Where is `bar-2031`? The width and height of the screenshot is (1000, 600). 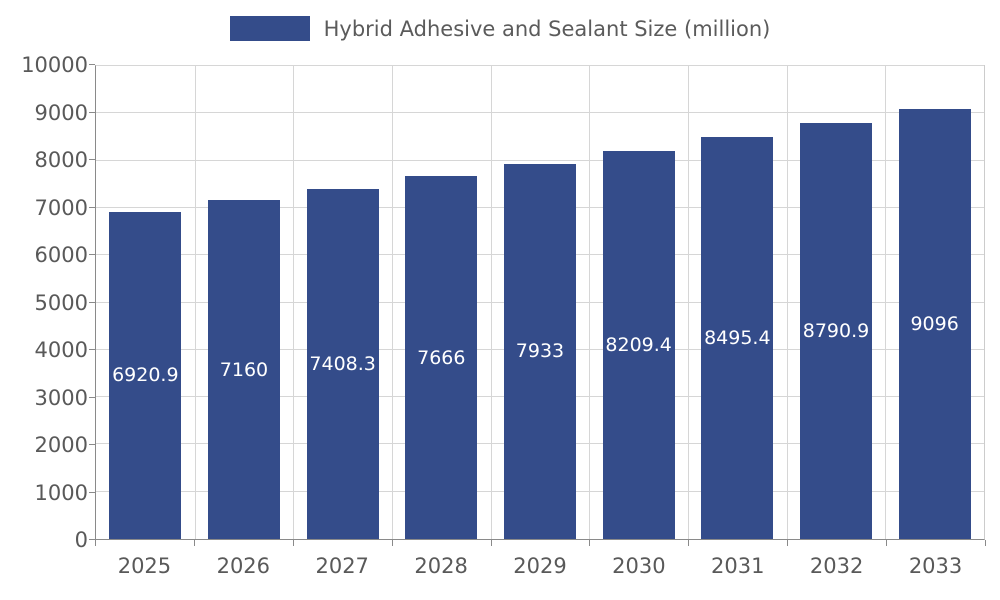
bar-2031 is located at coordinates (737, 338).